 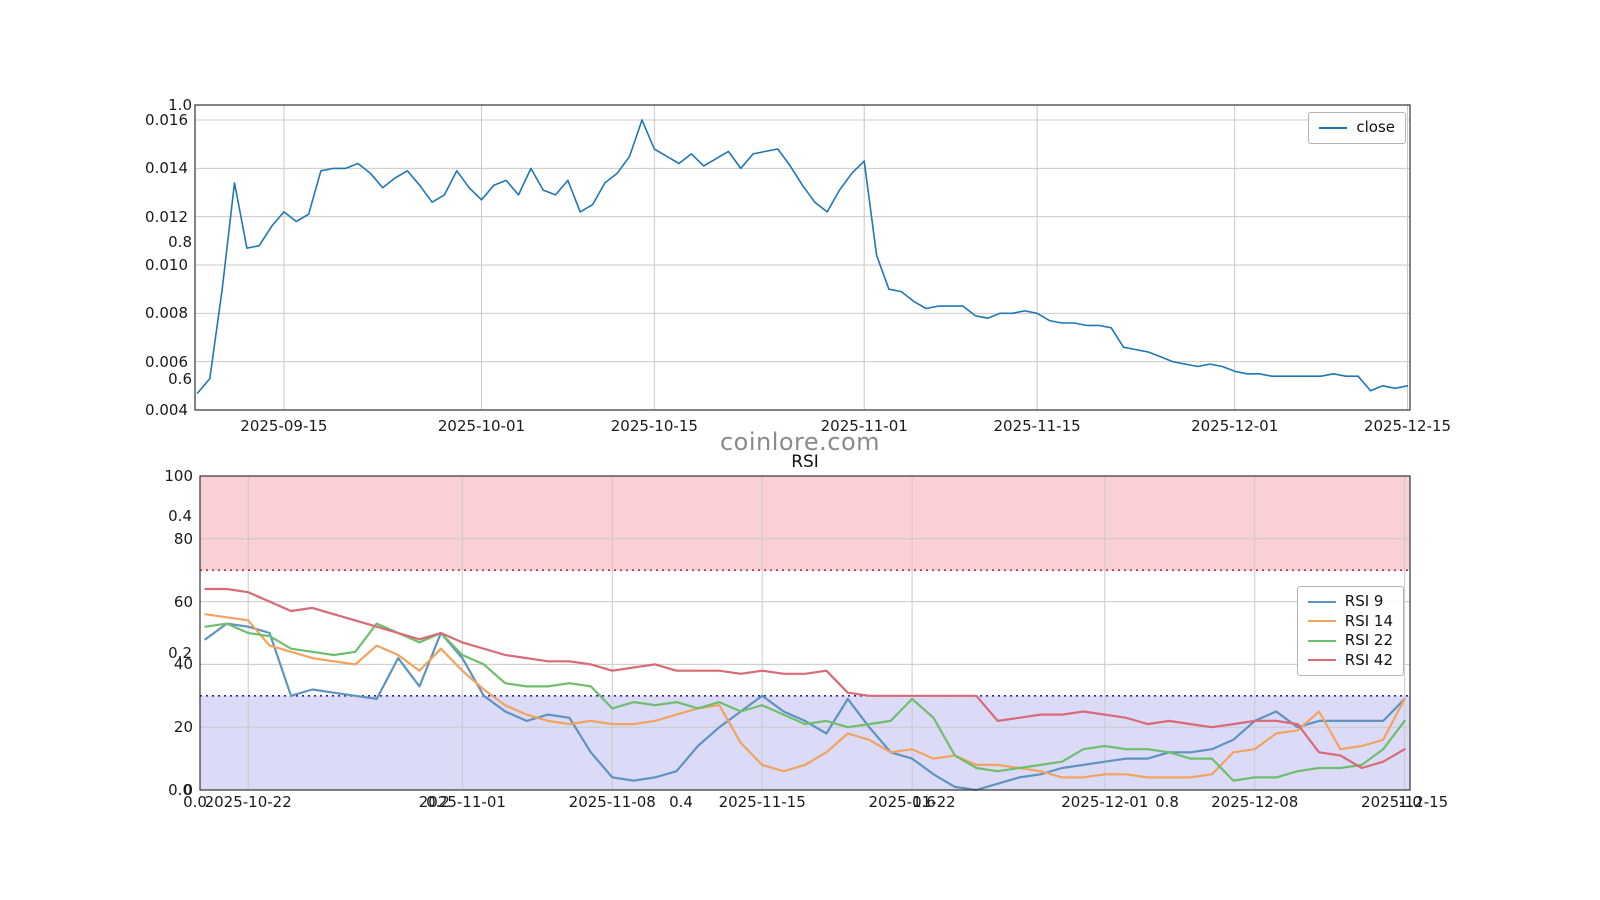 What do you see at coordinates (481, 426) in the screenshot?
I see `x-tick-label: 2025-10-01` at bounding box center [481, 426].